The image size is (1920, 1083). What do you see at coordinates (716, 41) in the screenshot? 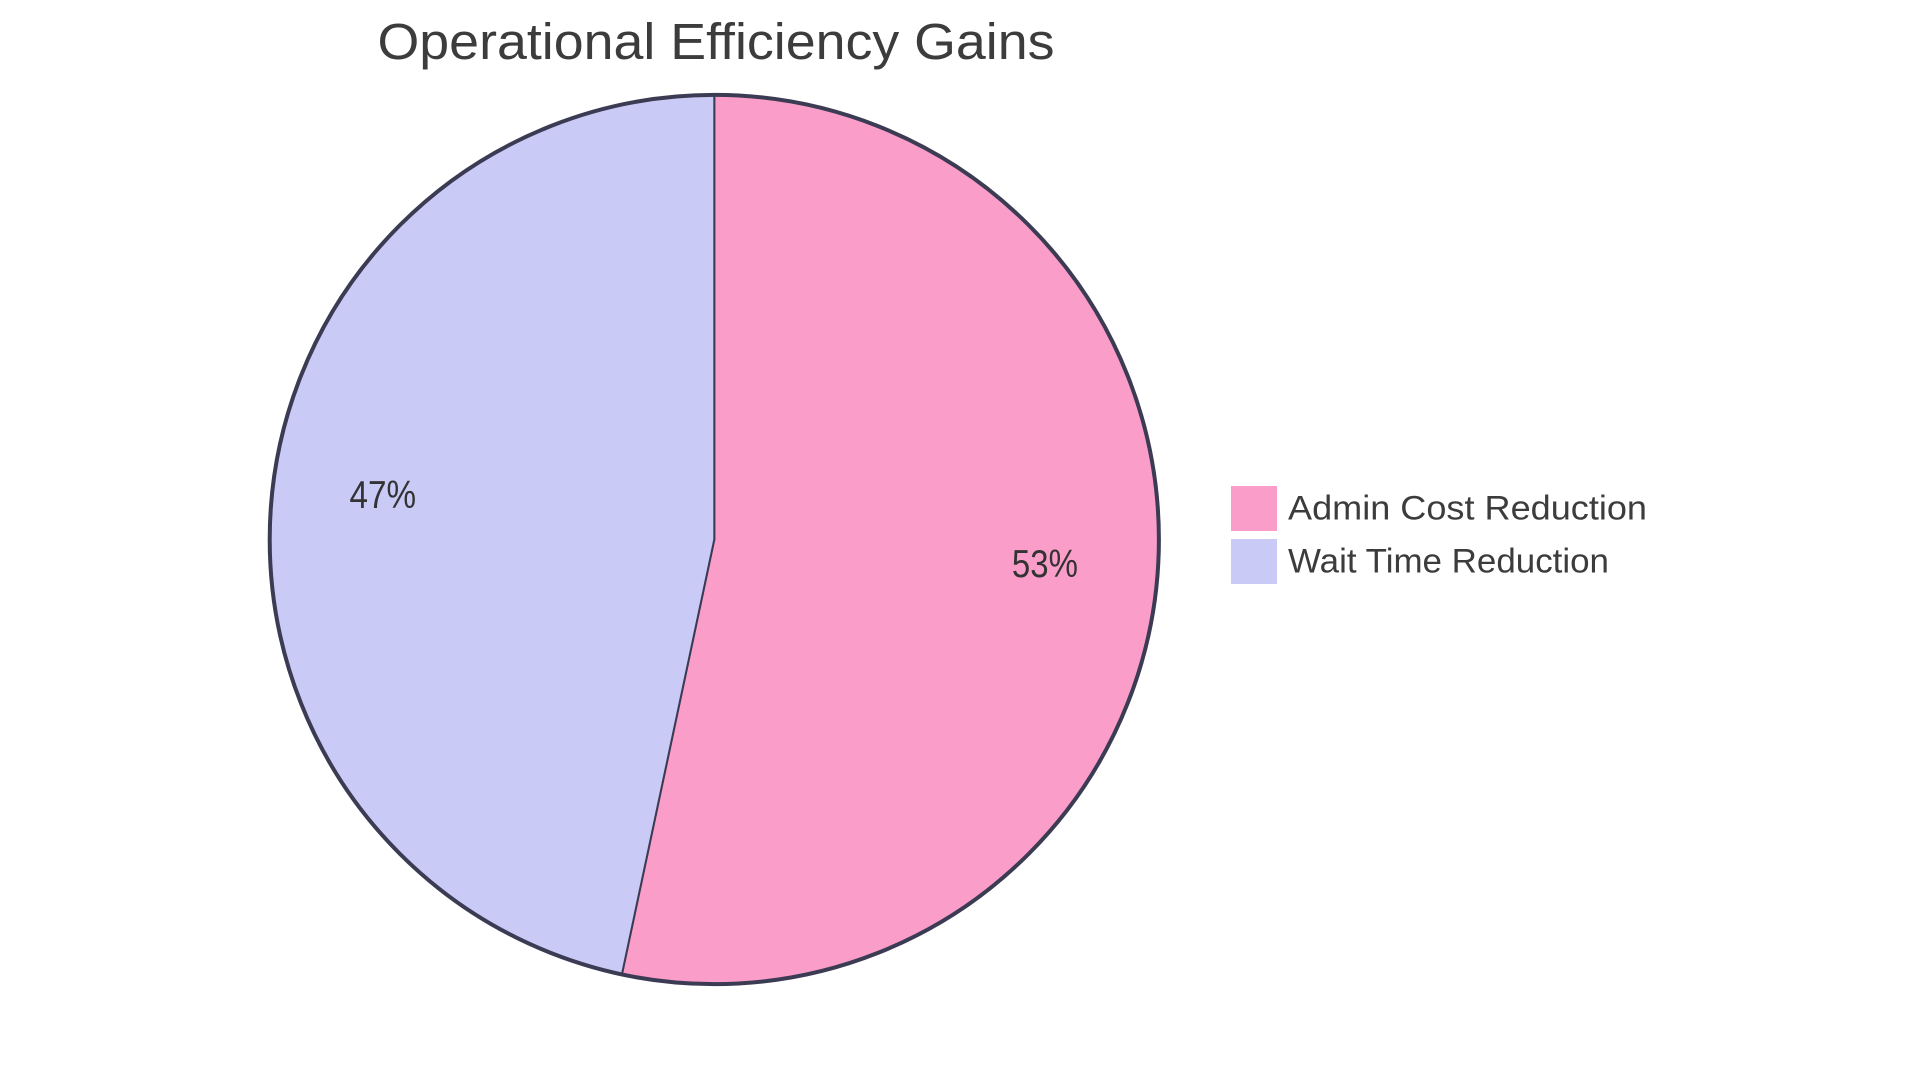
I see `svg-text: Operational Efficiency Gains` at bounding box center [716, 41].